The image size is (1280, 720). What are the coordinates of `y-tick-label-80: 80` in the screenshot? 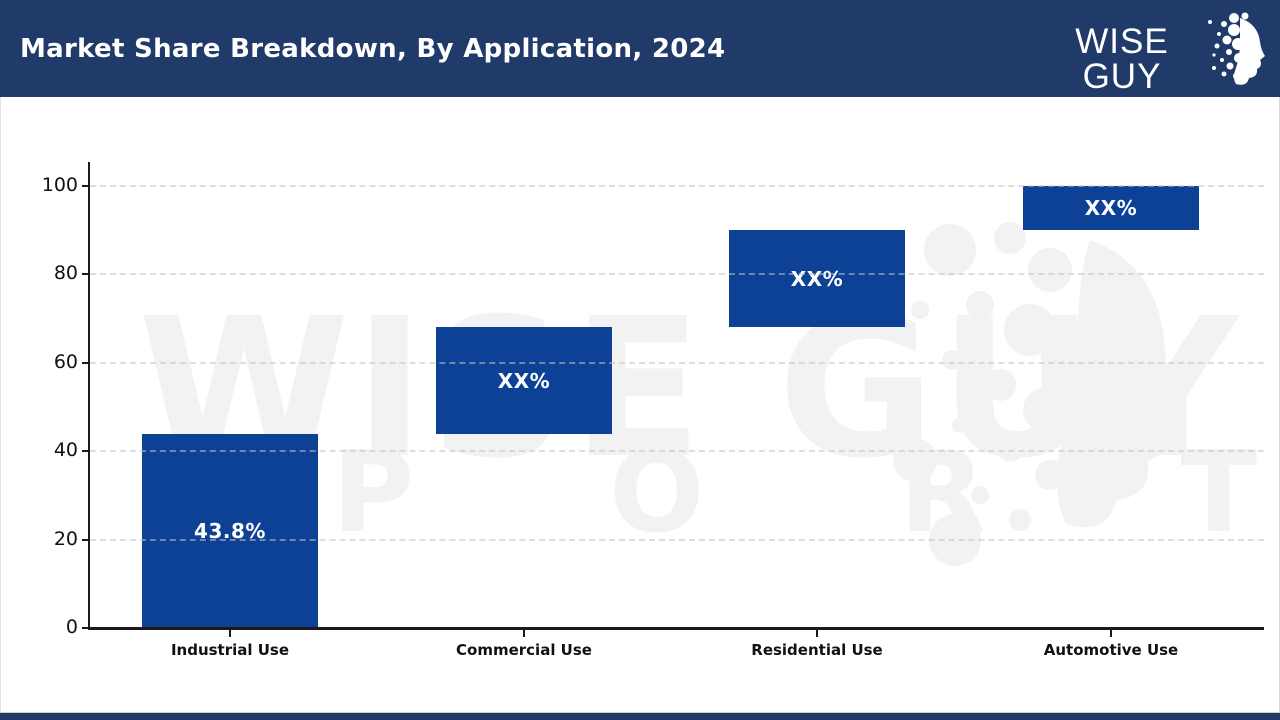 It's located at (65, 273).